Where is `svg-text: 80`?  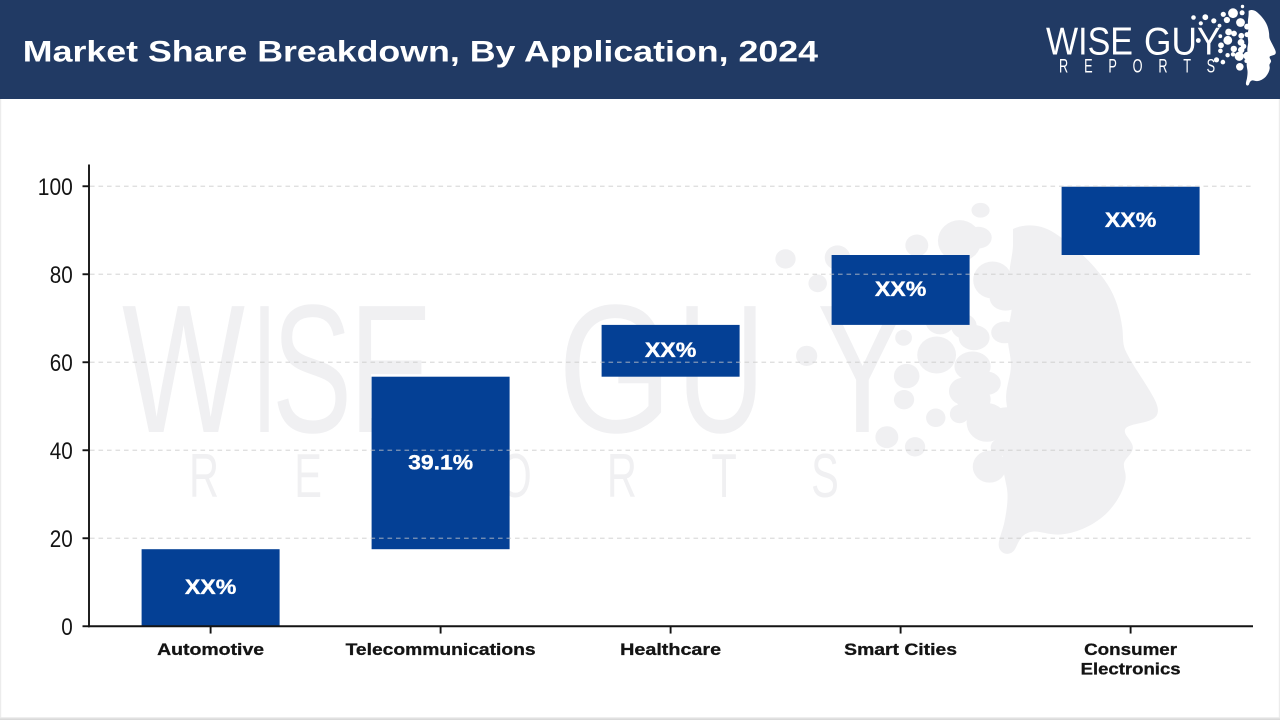 svg-text: 80 is located at coordinates (61, 275).